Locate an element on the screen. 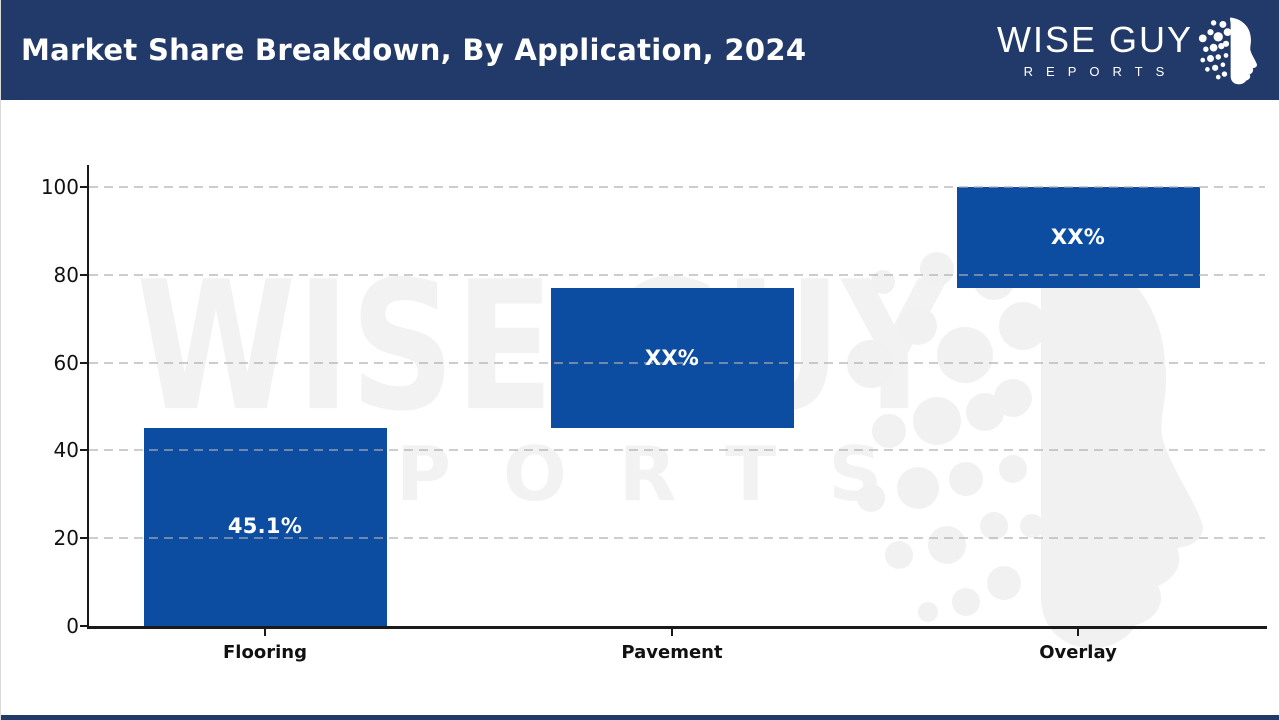 Image resolution: width=1280 pixels, height=720 pixels. footer-bar is located at coordinates (640, 717).